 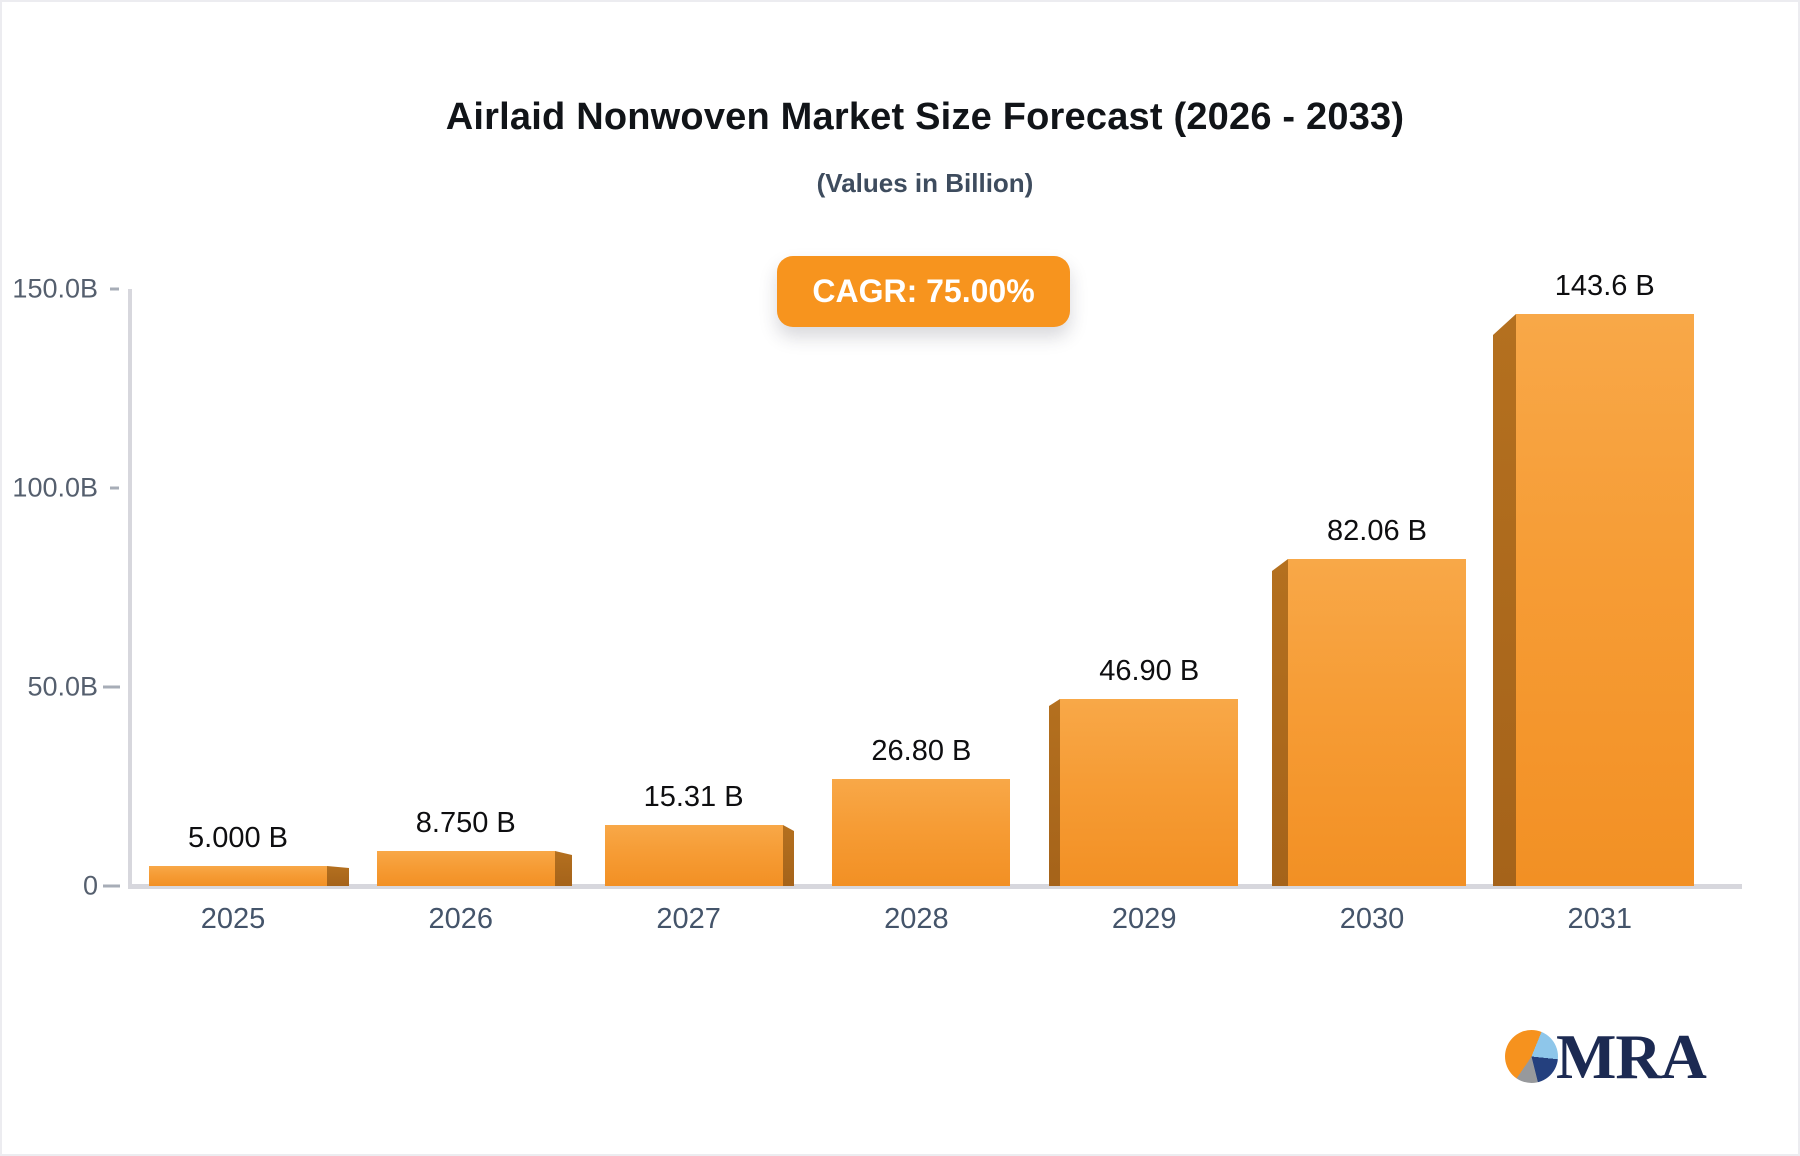 What do you see at coordinates (563, 868) in the screenshot?
I see `bar-side-2026` at bounding box center [563, 868].